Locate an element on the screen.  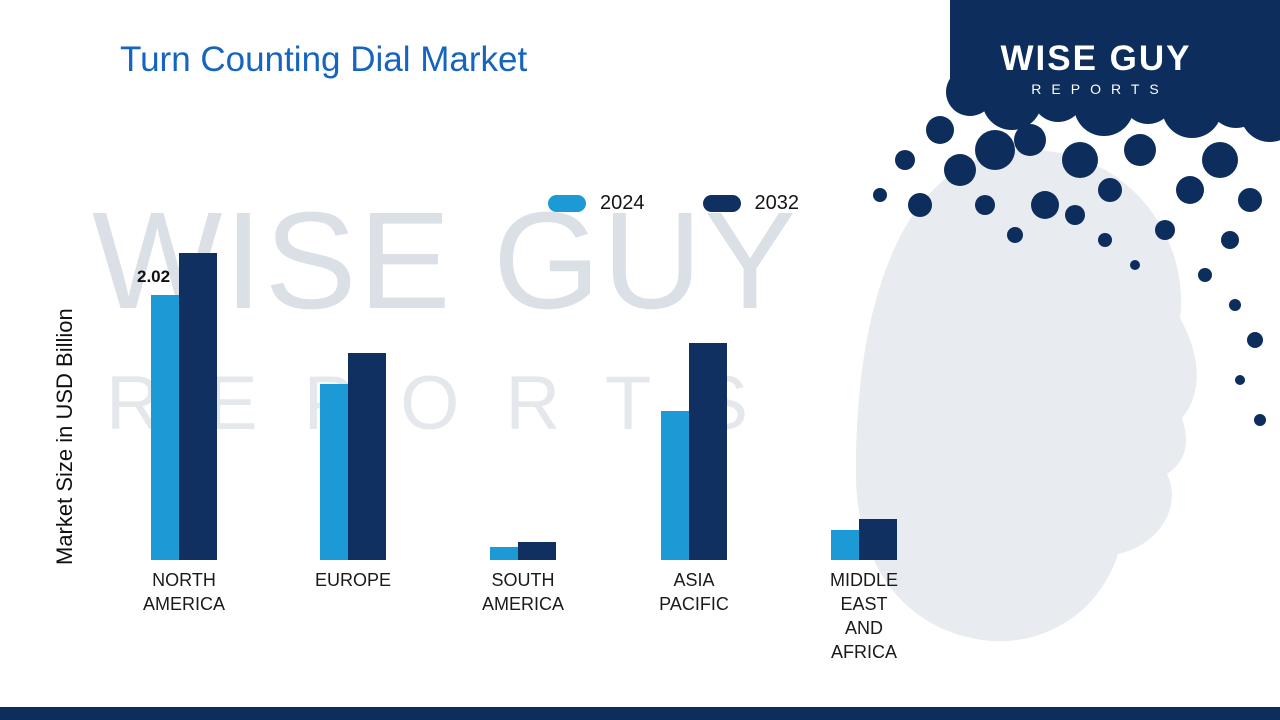
logo: WISE GUY REPORTS is located at coordinates (1096, 68).